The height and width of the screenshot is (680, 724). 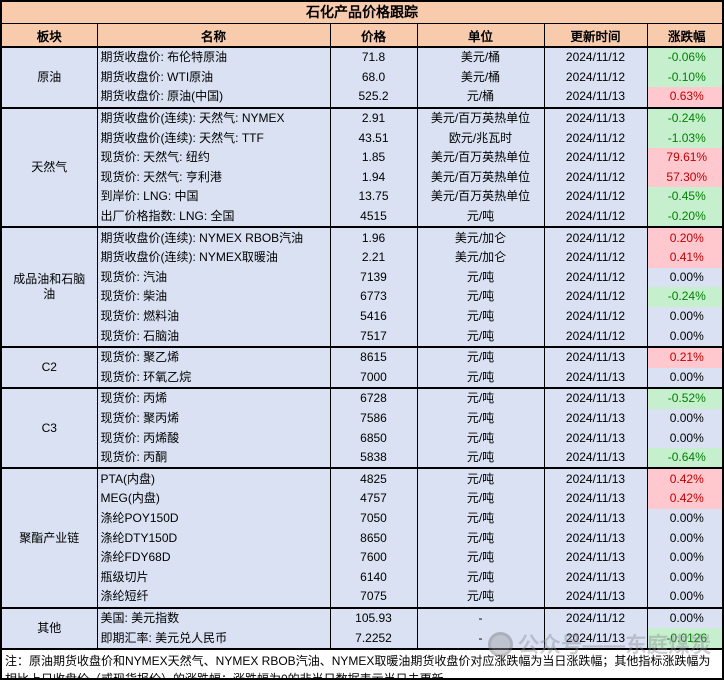 What do you see at coordinates (213, 538) in the screenshot?
I see `name-cell: 涤纶DTY150D` at bounding box center [213, 538].